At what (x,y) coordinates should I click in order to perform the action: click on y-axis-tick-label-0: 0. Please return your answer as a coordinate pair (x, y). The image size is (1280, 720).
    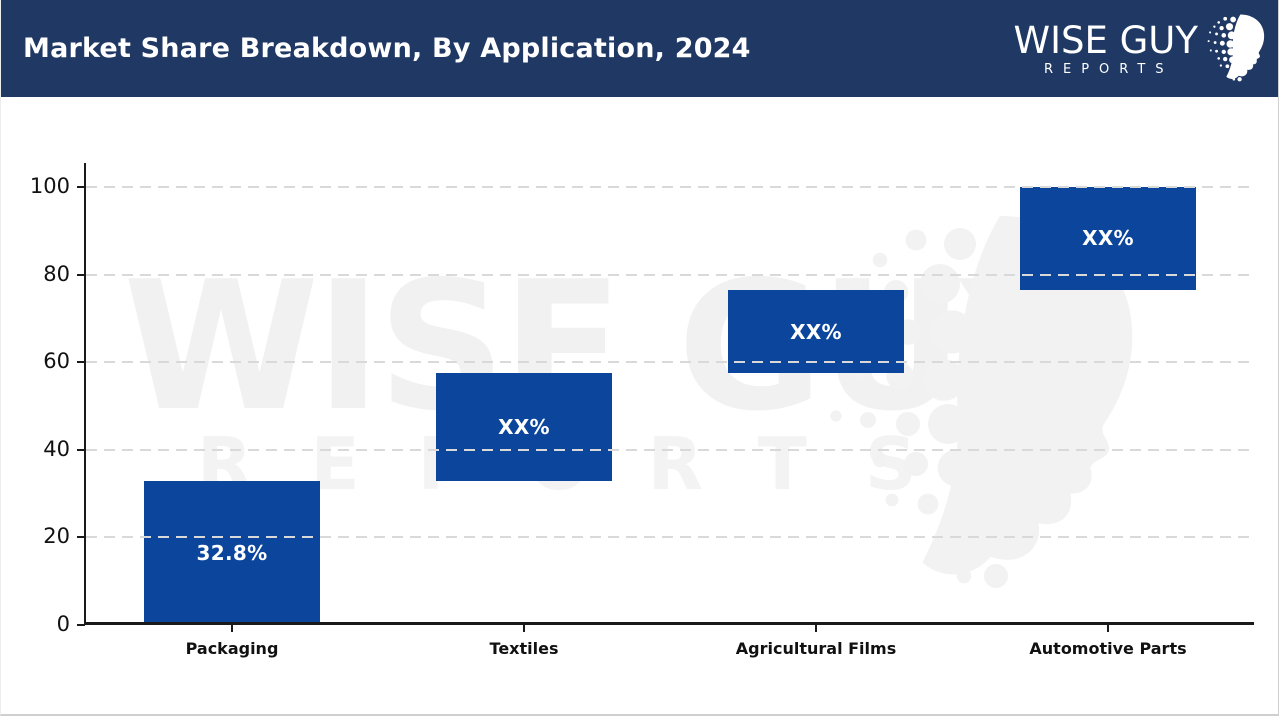
    Looking at the image, I should click on (63, 624).